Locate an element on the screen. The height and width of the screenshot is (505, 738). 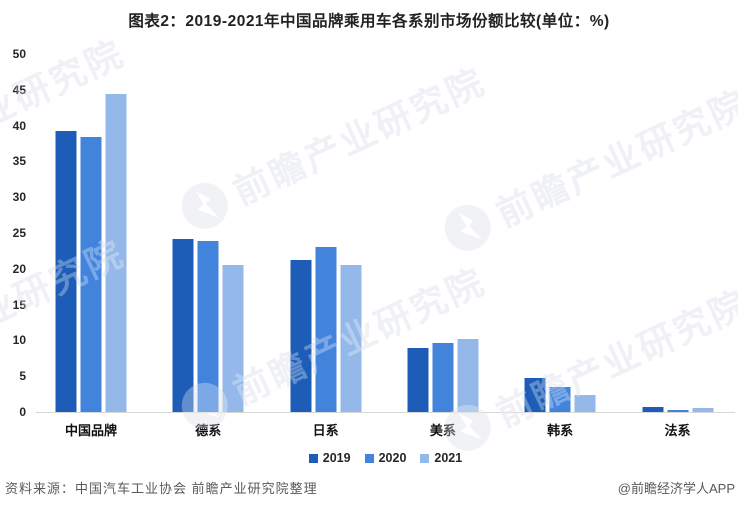
y-axis-tick-20: 20 is located at coordinates (19, 268).